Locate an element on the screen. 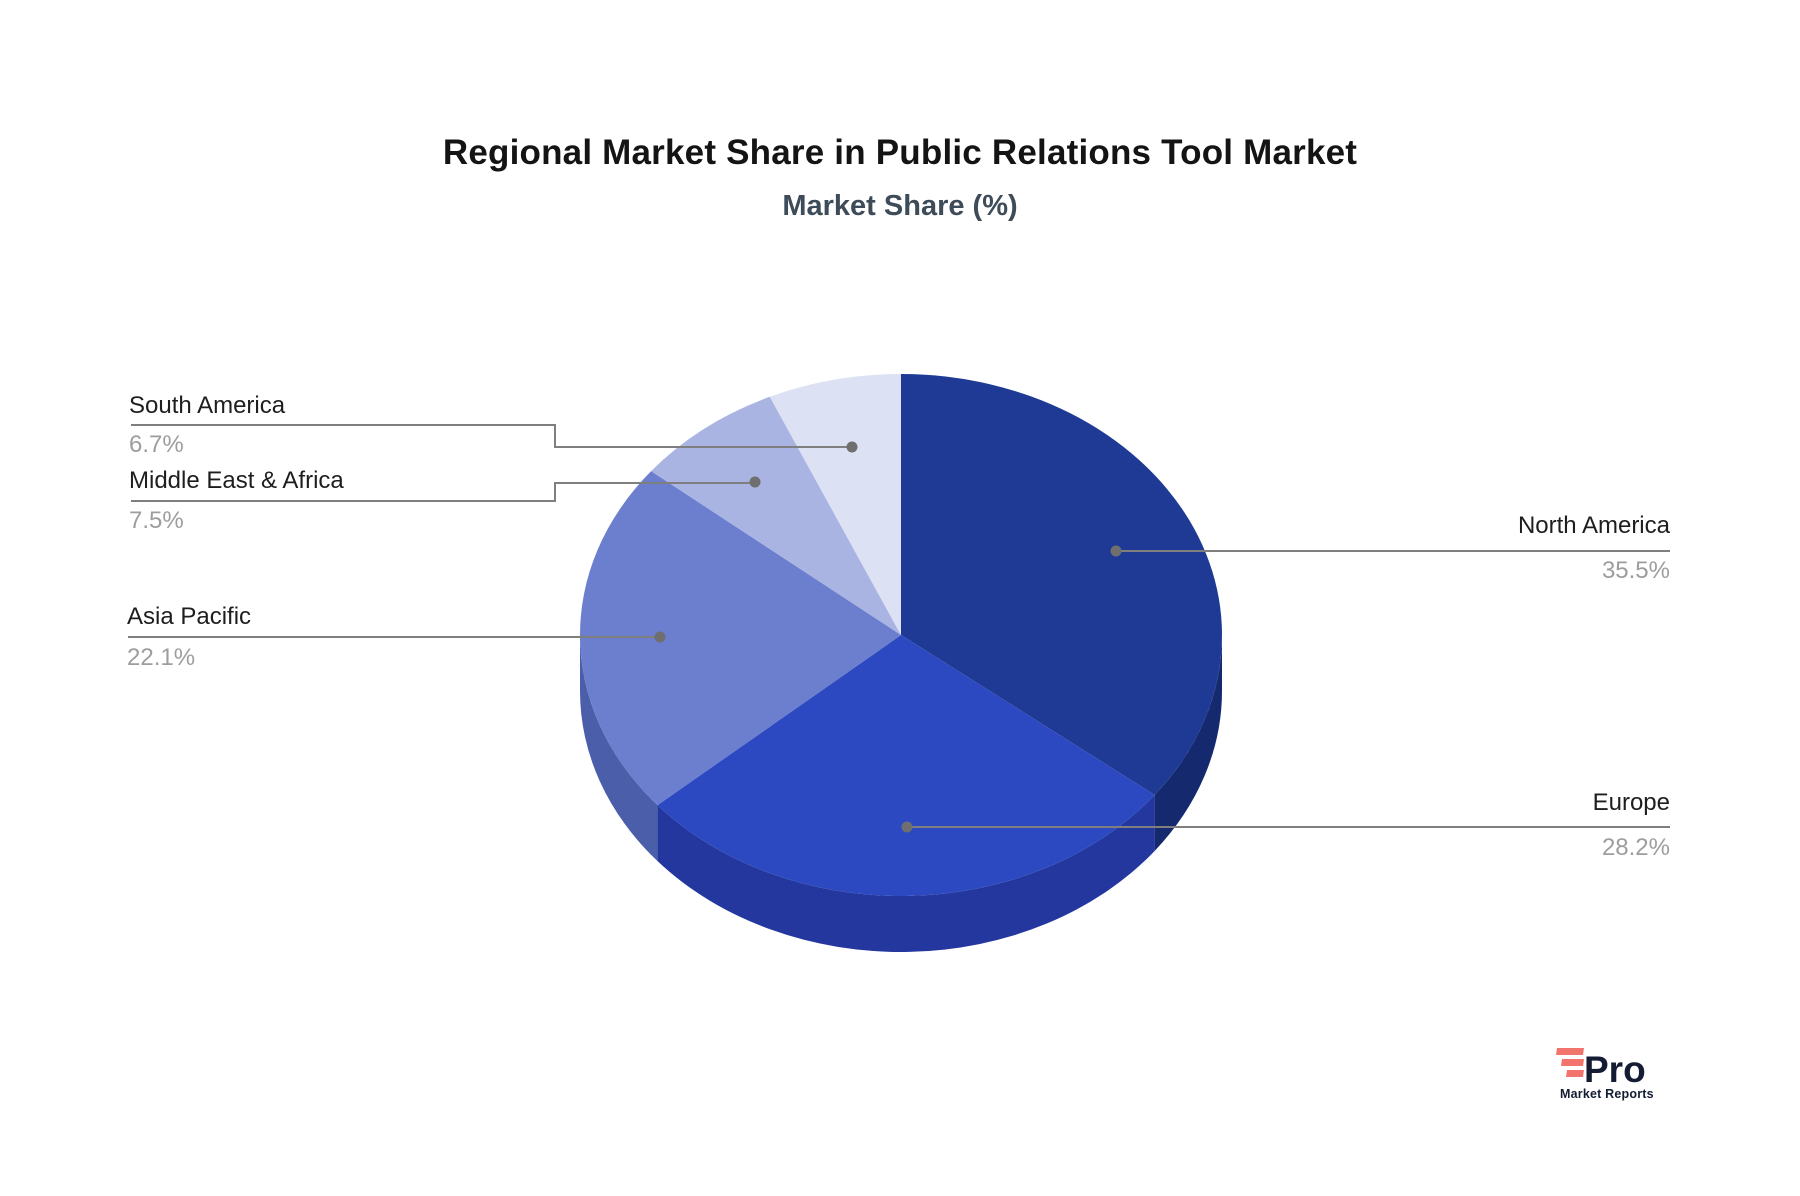 The image size is (1800, 1196). logo-speed-bars-icon is located at coordinates (1570, 1062).